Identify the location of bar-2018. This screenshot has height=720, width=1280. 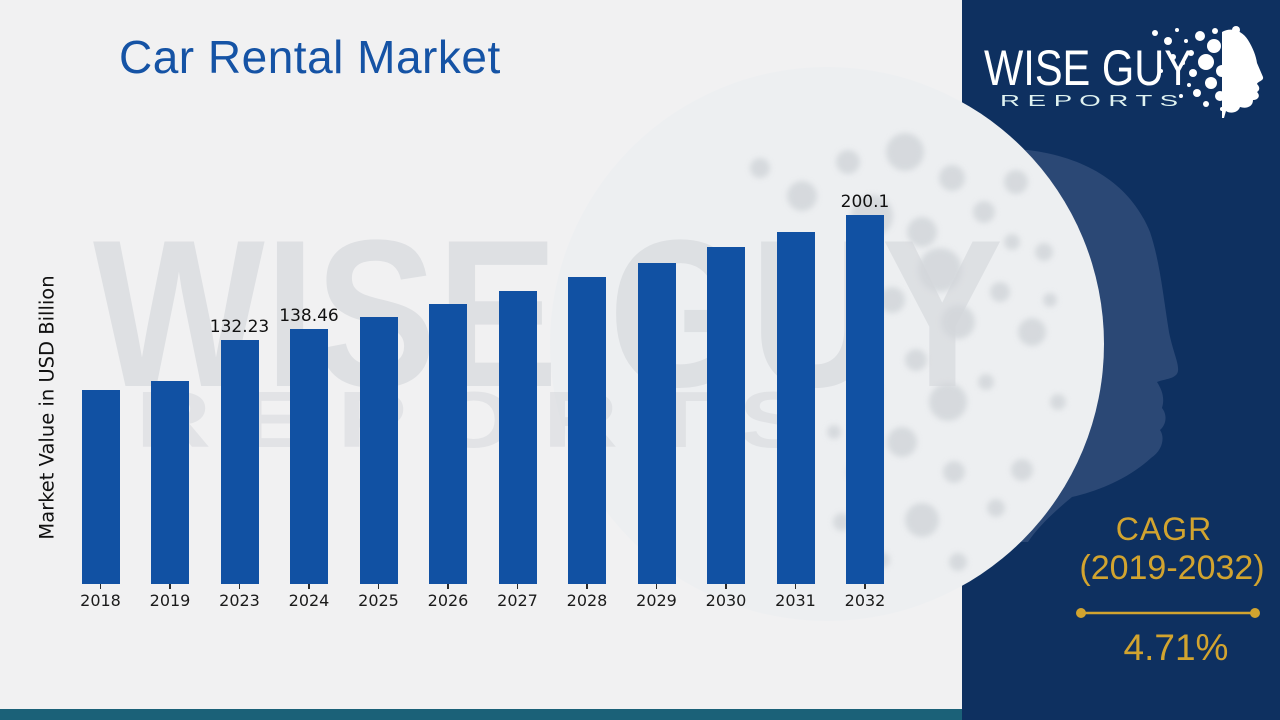
(100, 487).